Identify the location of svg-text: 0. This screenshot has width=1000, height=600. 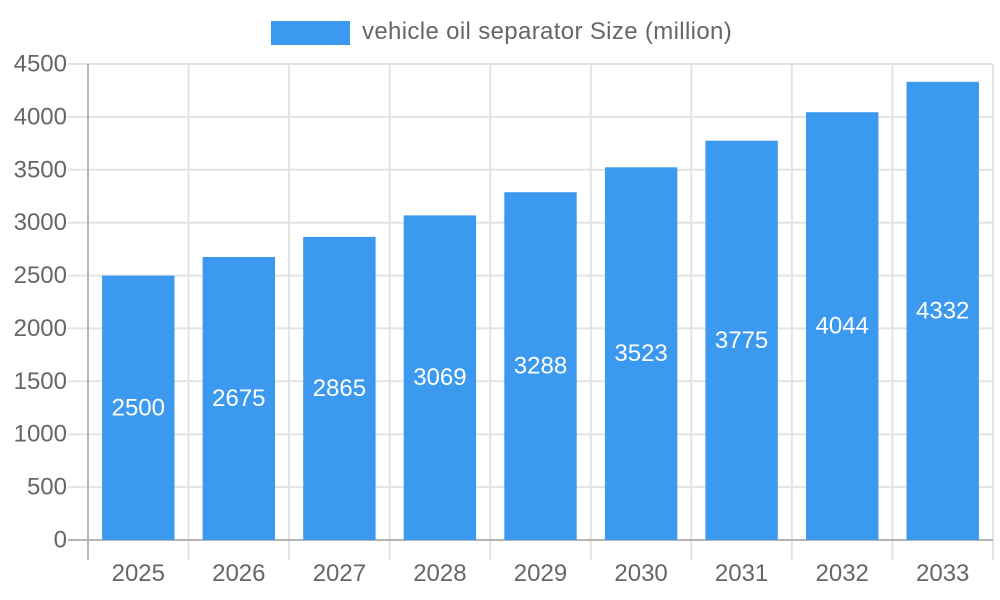
(60, 540).